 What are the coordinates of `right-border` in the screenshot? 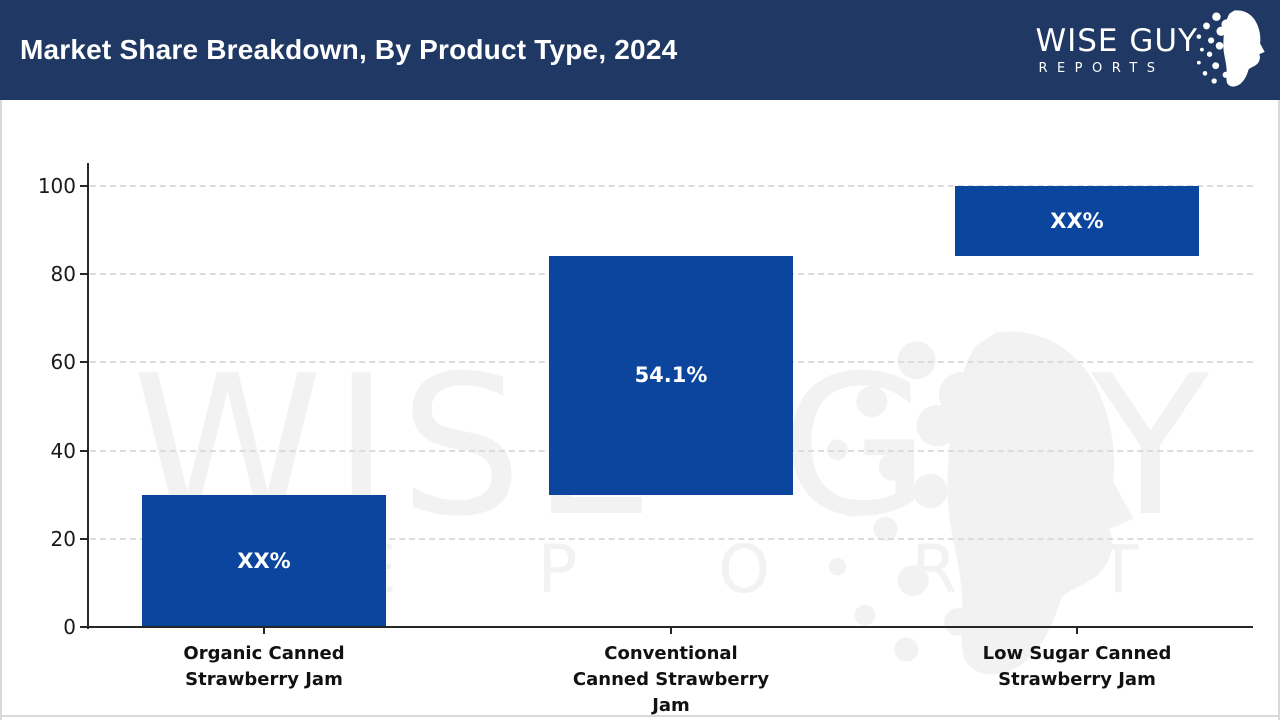 It's located at (1279, 410).